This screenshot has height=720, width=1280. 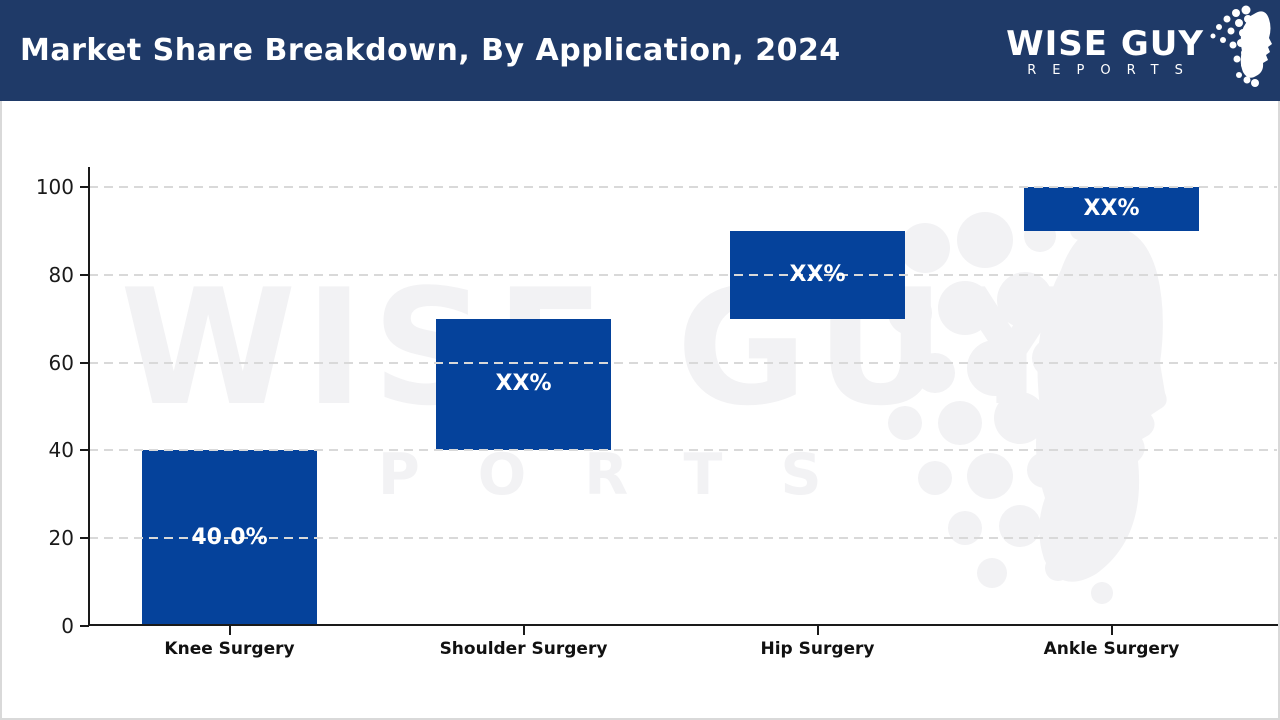 I want to click on x-tick-label: Shoulder Surgery, so click(x=523, y=649).